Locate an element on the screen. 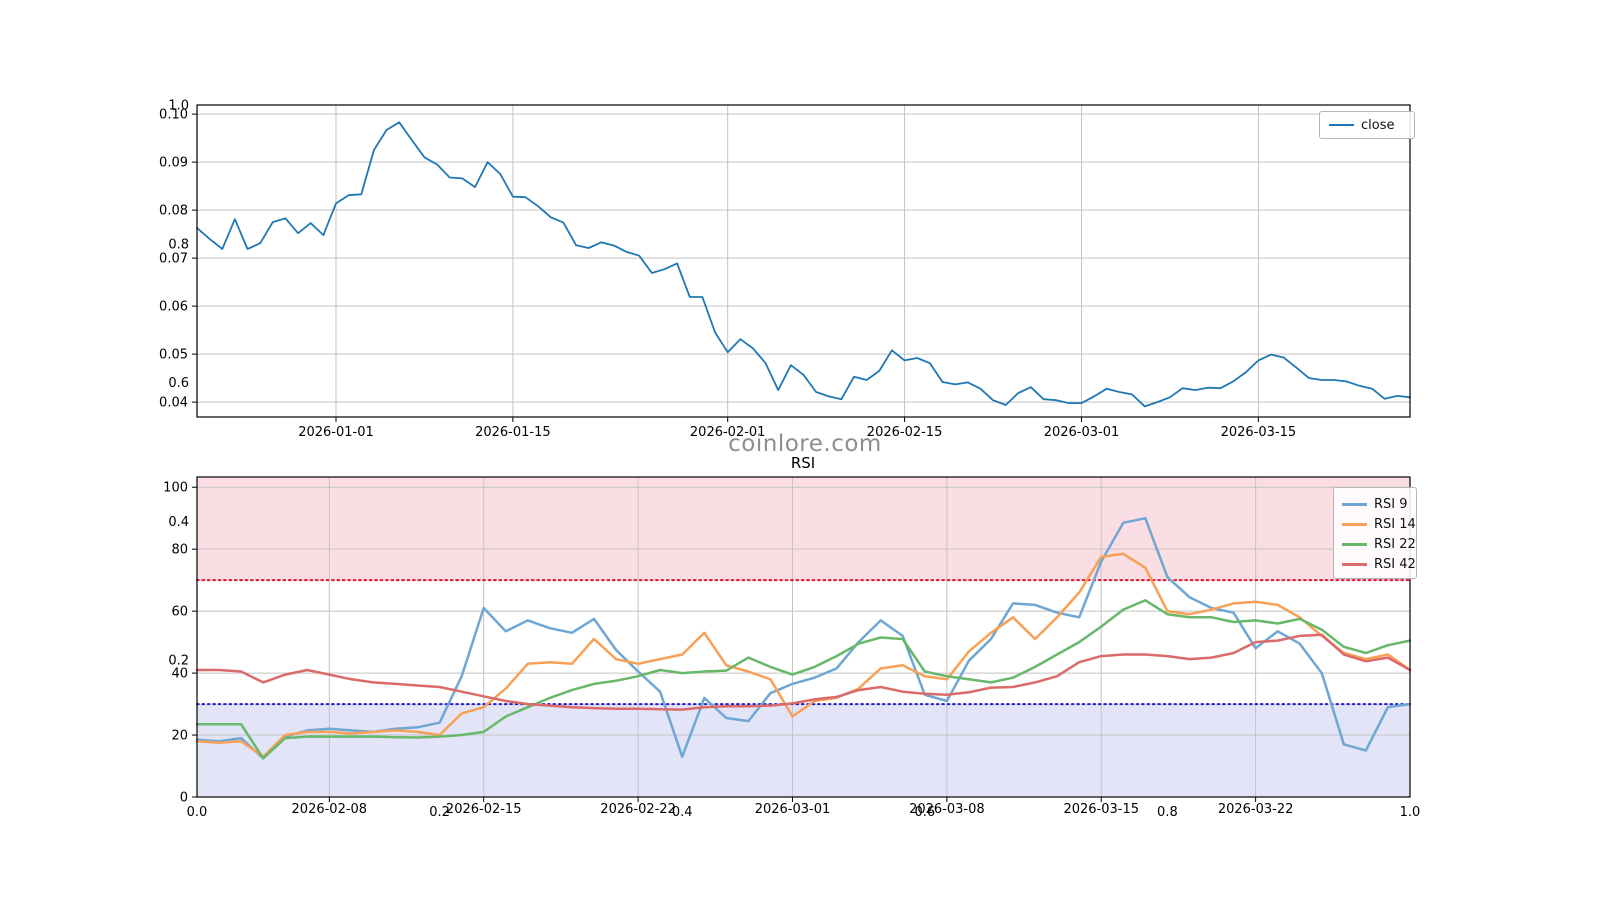 This screenshot has width=1600, height=900. x-tick-label-date: 2026-02-01 is located at coordinates (728, 432).